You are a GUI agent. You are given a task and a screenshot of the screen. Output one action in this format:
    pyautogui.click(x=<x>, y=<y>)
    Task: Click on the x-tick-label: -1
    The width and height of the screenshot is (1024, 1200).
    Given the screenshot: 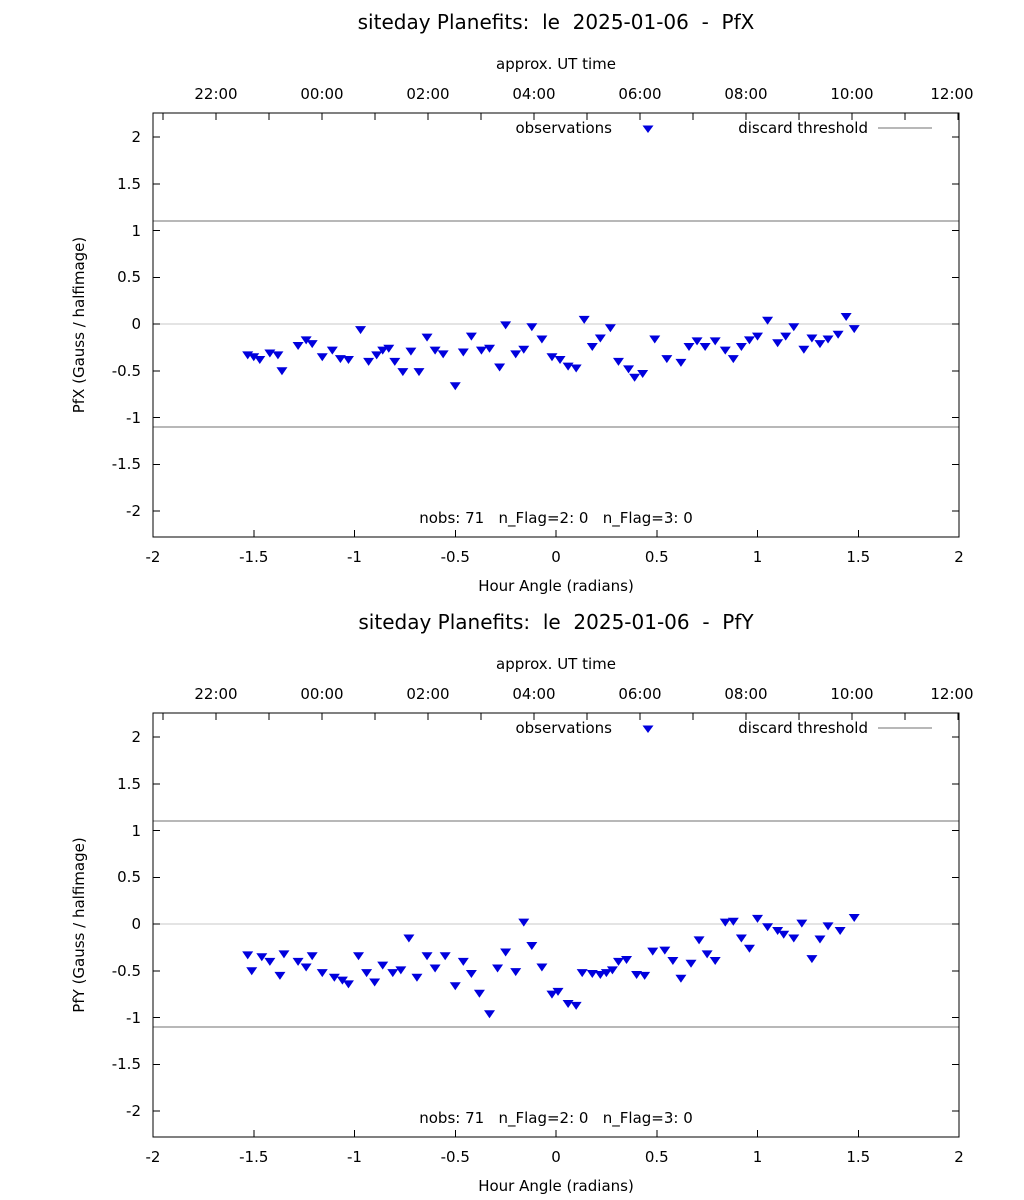 What is the action you would take?
    pyautogui.click(x=354, y=1157)
    